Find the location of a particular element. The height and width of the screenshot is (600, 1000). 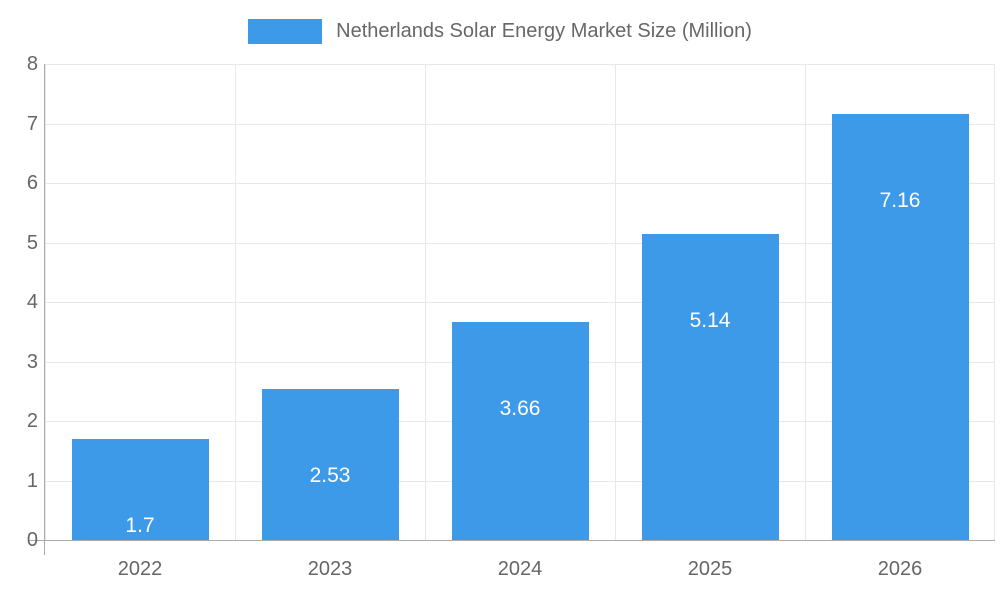

x-axis-labels: 2022 2023 2024 2025 2026 is located at coordinates (520, 572).